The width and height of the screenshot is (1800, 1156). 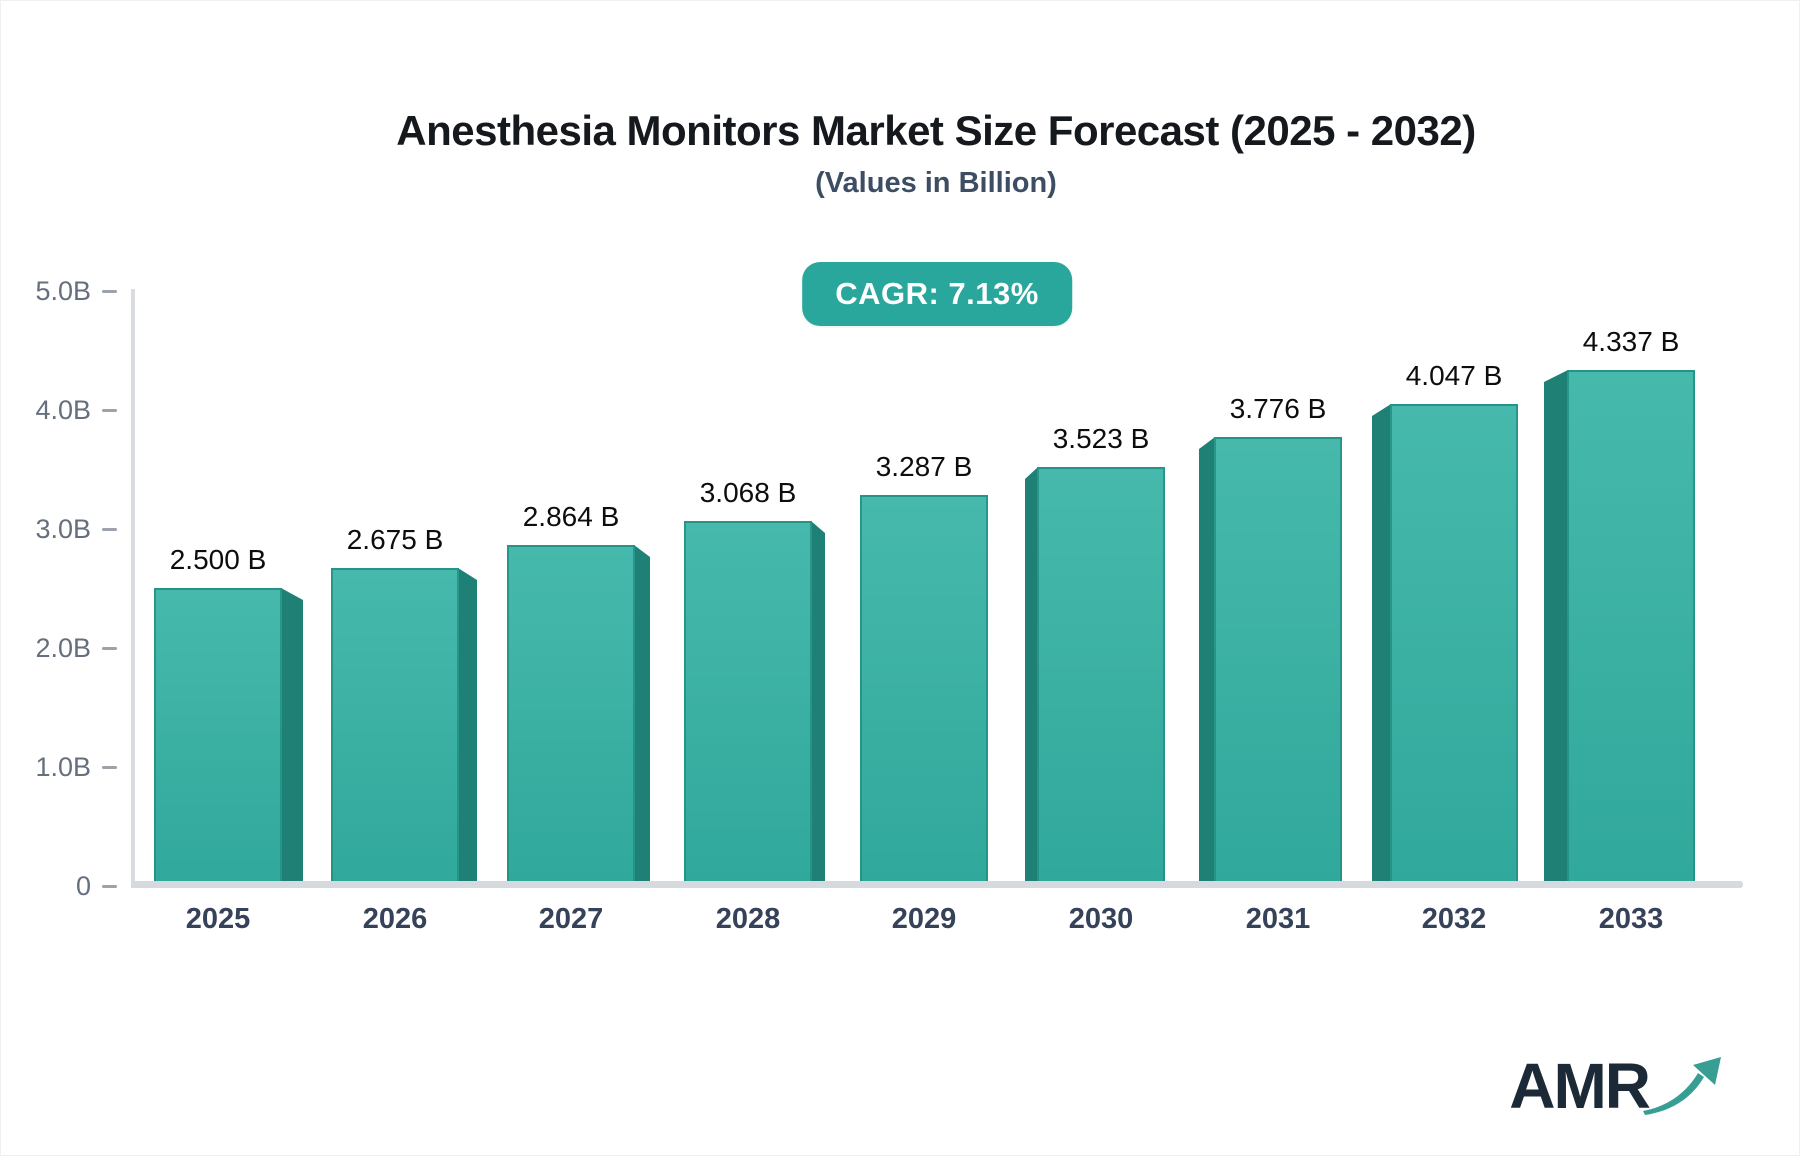 I want to click on x-axis-label: 2032, so click(x=1454, y=919).